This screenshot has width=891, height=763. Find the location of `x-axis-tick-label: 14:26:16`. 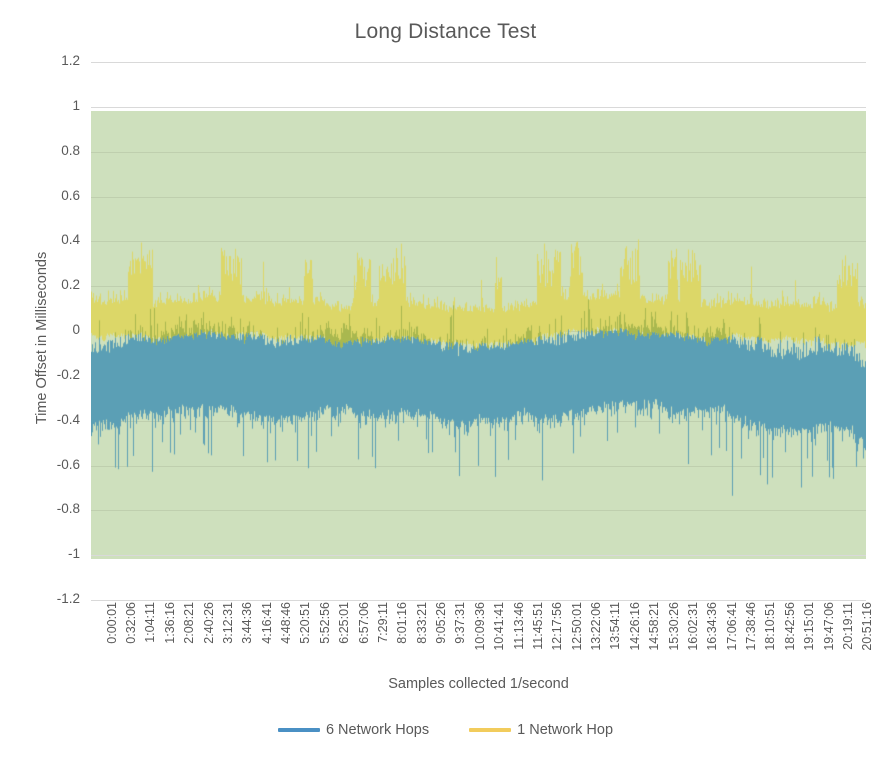

x-axis-tick-label: 14:26:16 is located at coordinates (634, 626).